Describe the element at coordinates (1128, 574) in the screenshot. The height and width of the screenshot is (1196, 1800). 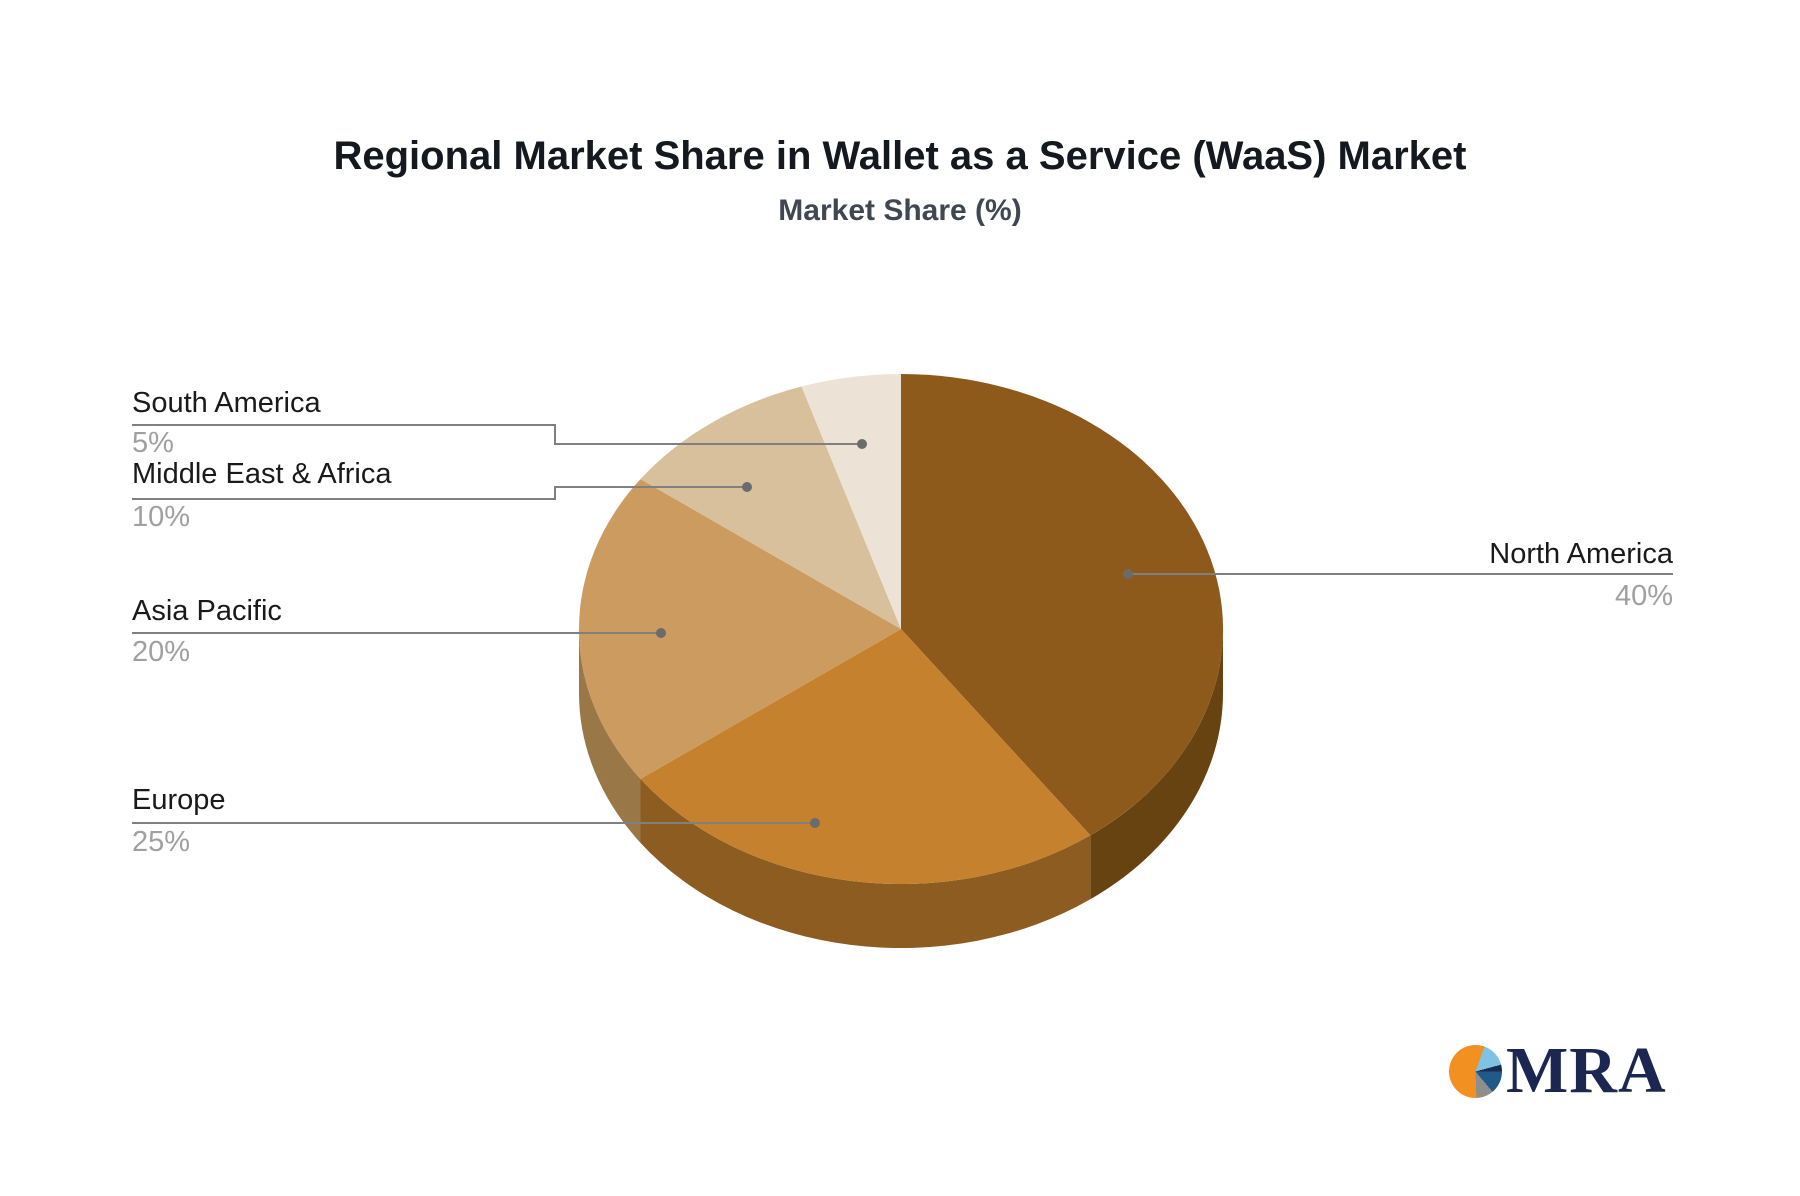
I see `callout-dot-north-america` at that location.